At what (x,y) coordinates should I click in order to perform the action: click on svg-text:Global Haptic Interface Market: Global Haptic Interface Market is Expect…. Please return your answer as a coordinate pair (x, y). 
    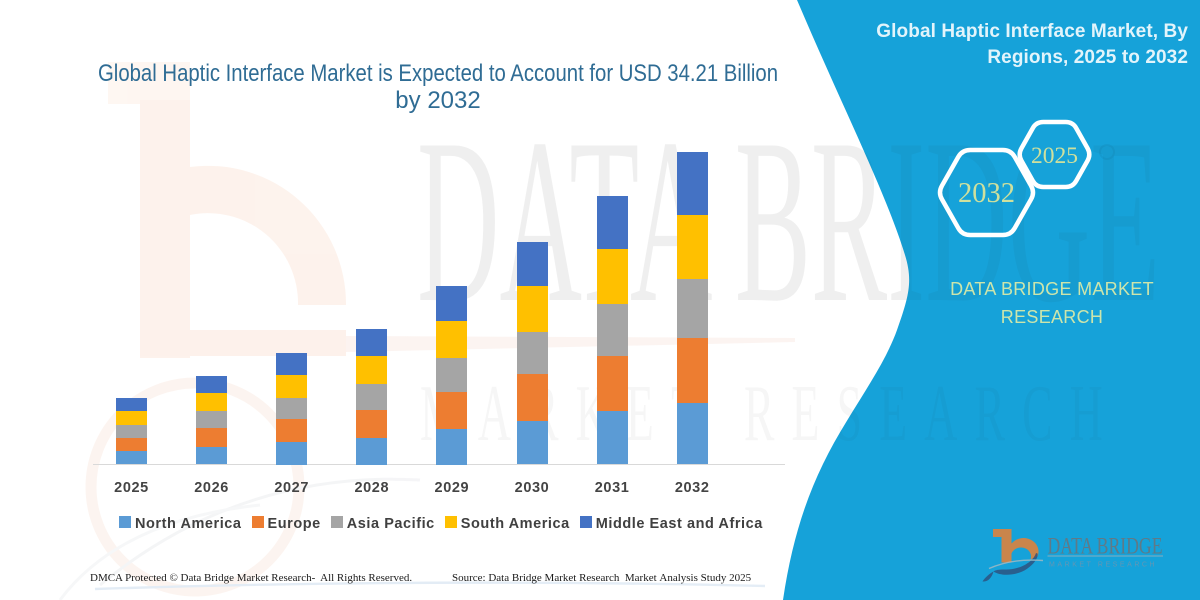
    Looking at the image, I should click on (438, 73).